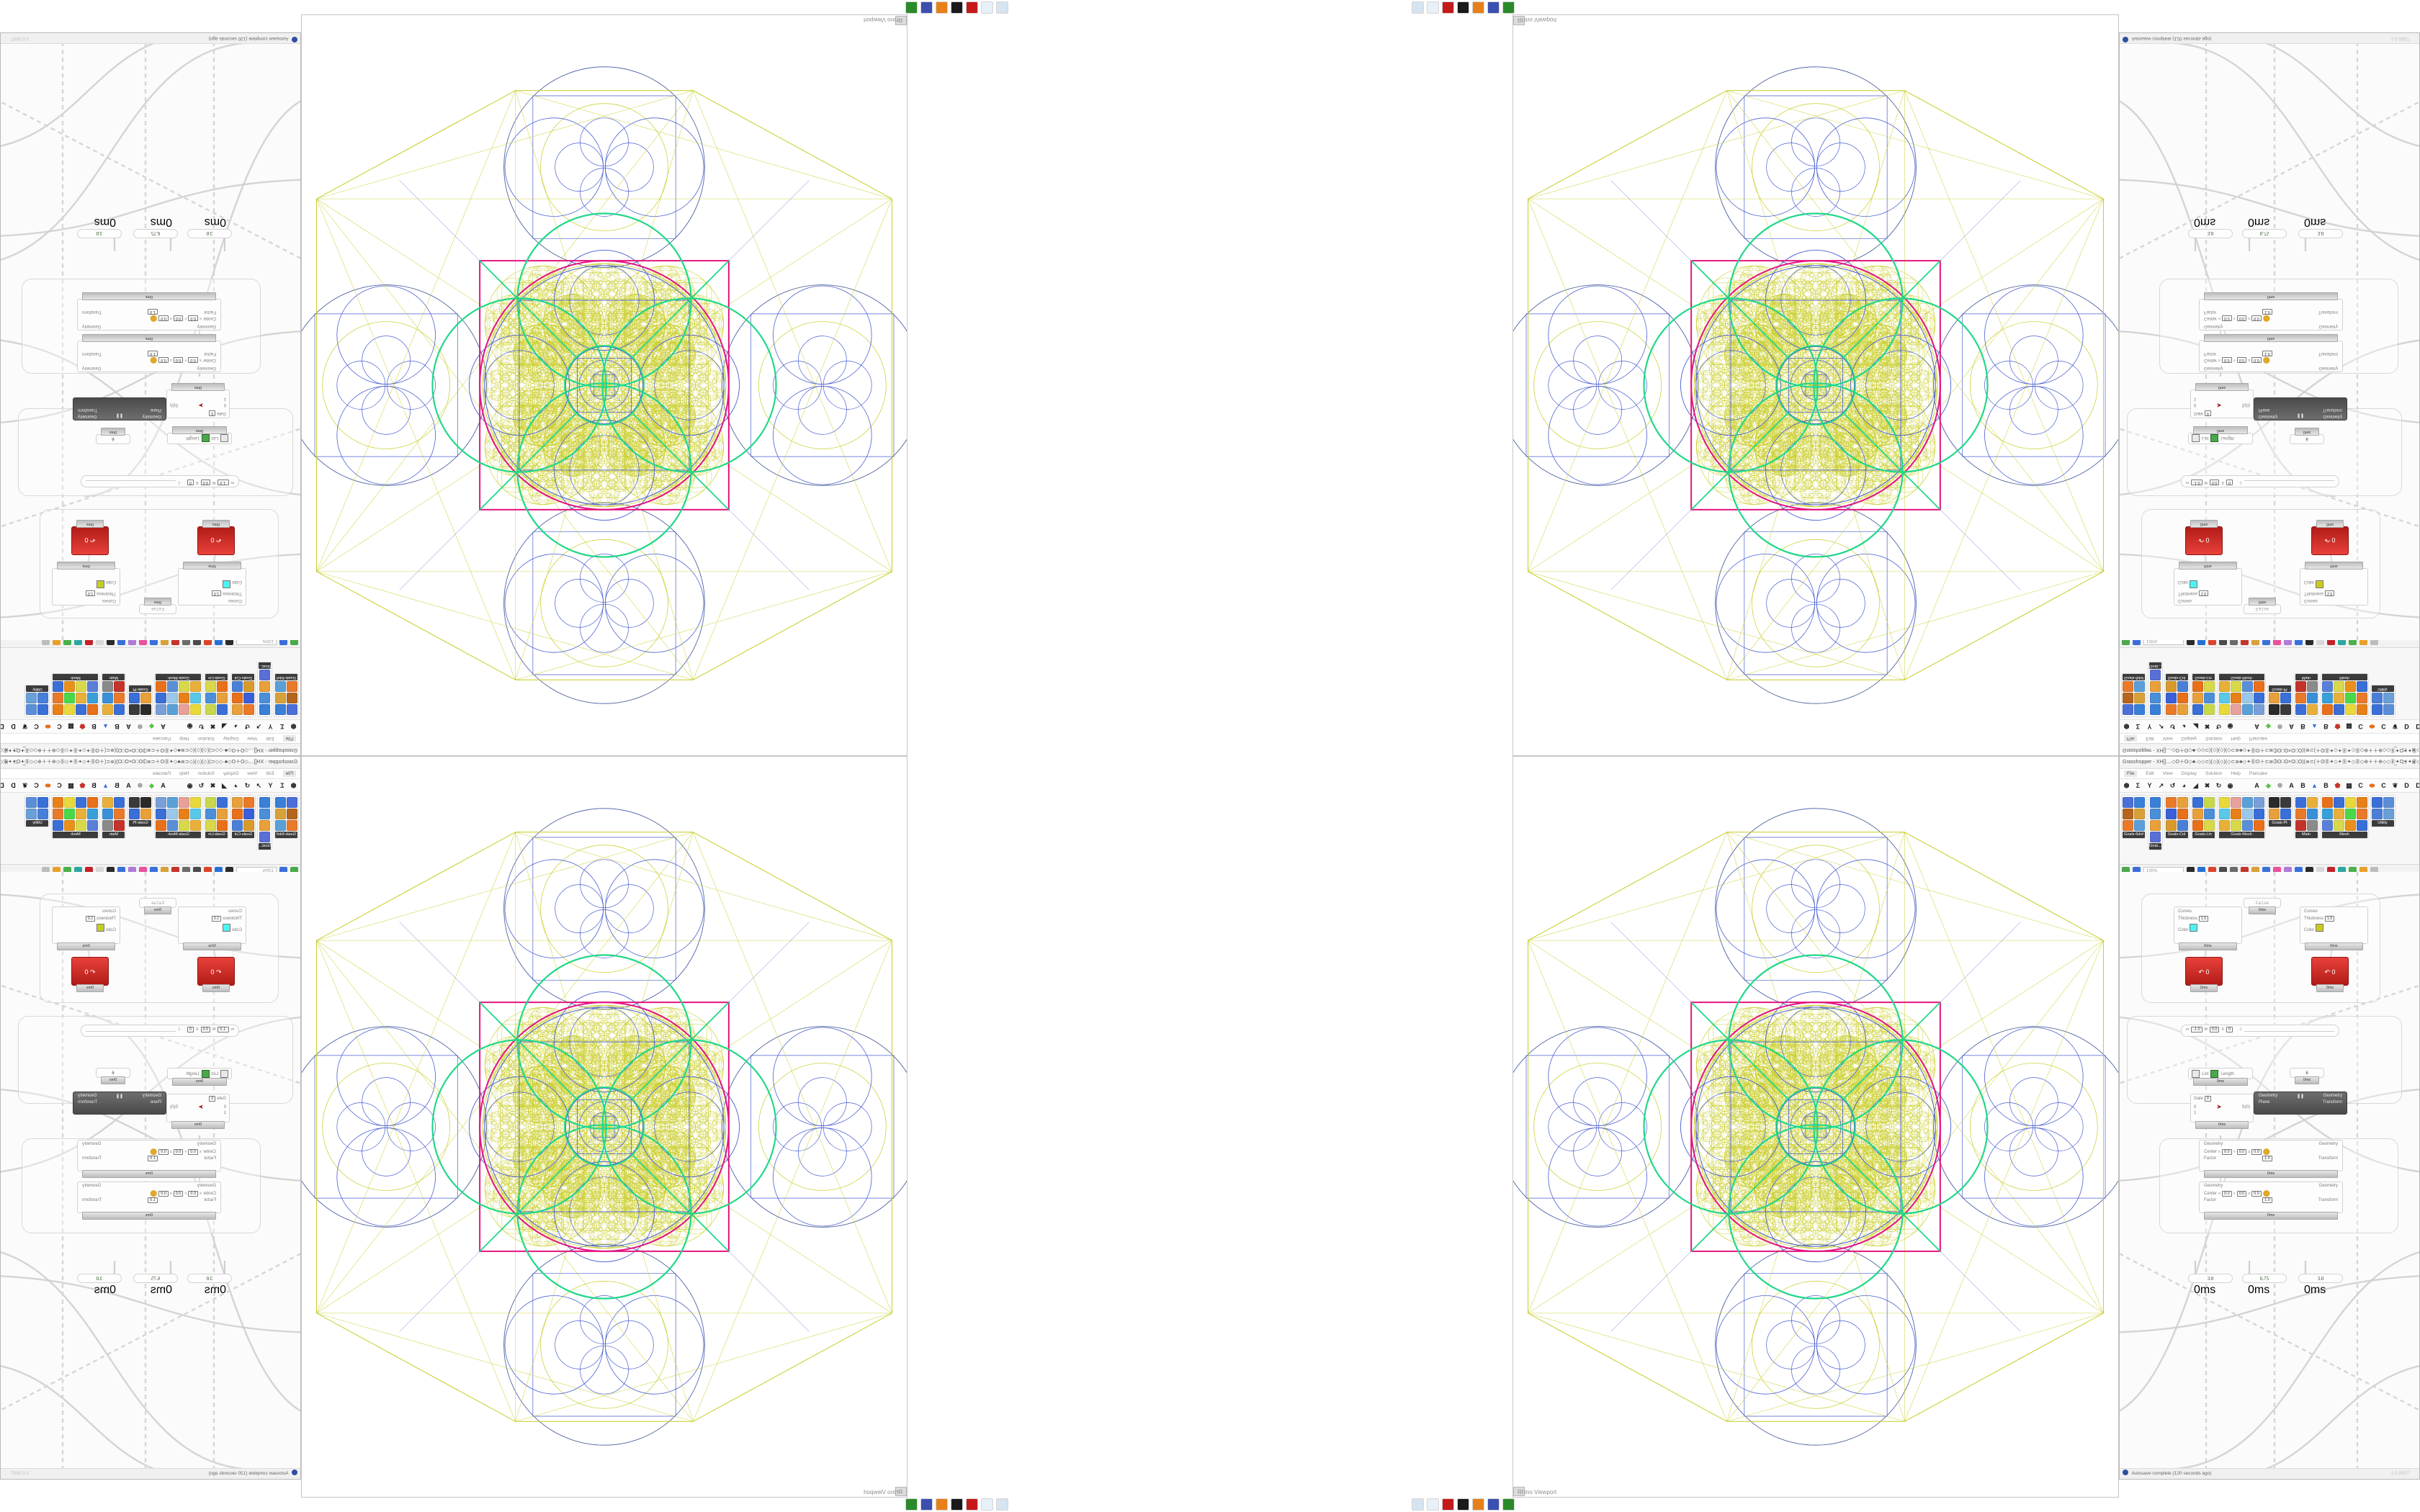 The width and height of the screenshot is (2420, 1512). Describe the element at coordinates (2258, 773) in the screenshot. I see `menu-item-pancake: Pancake` at that location.